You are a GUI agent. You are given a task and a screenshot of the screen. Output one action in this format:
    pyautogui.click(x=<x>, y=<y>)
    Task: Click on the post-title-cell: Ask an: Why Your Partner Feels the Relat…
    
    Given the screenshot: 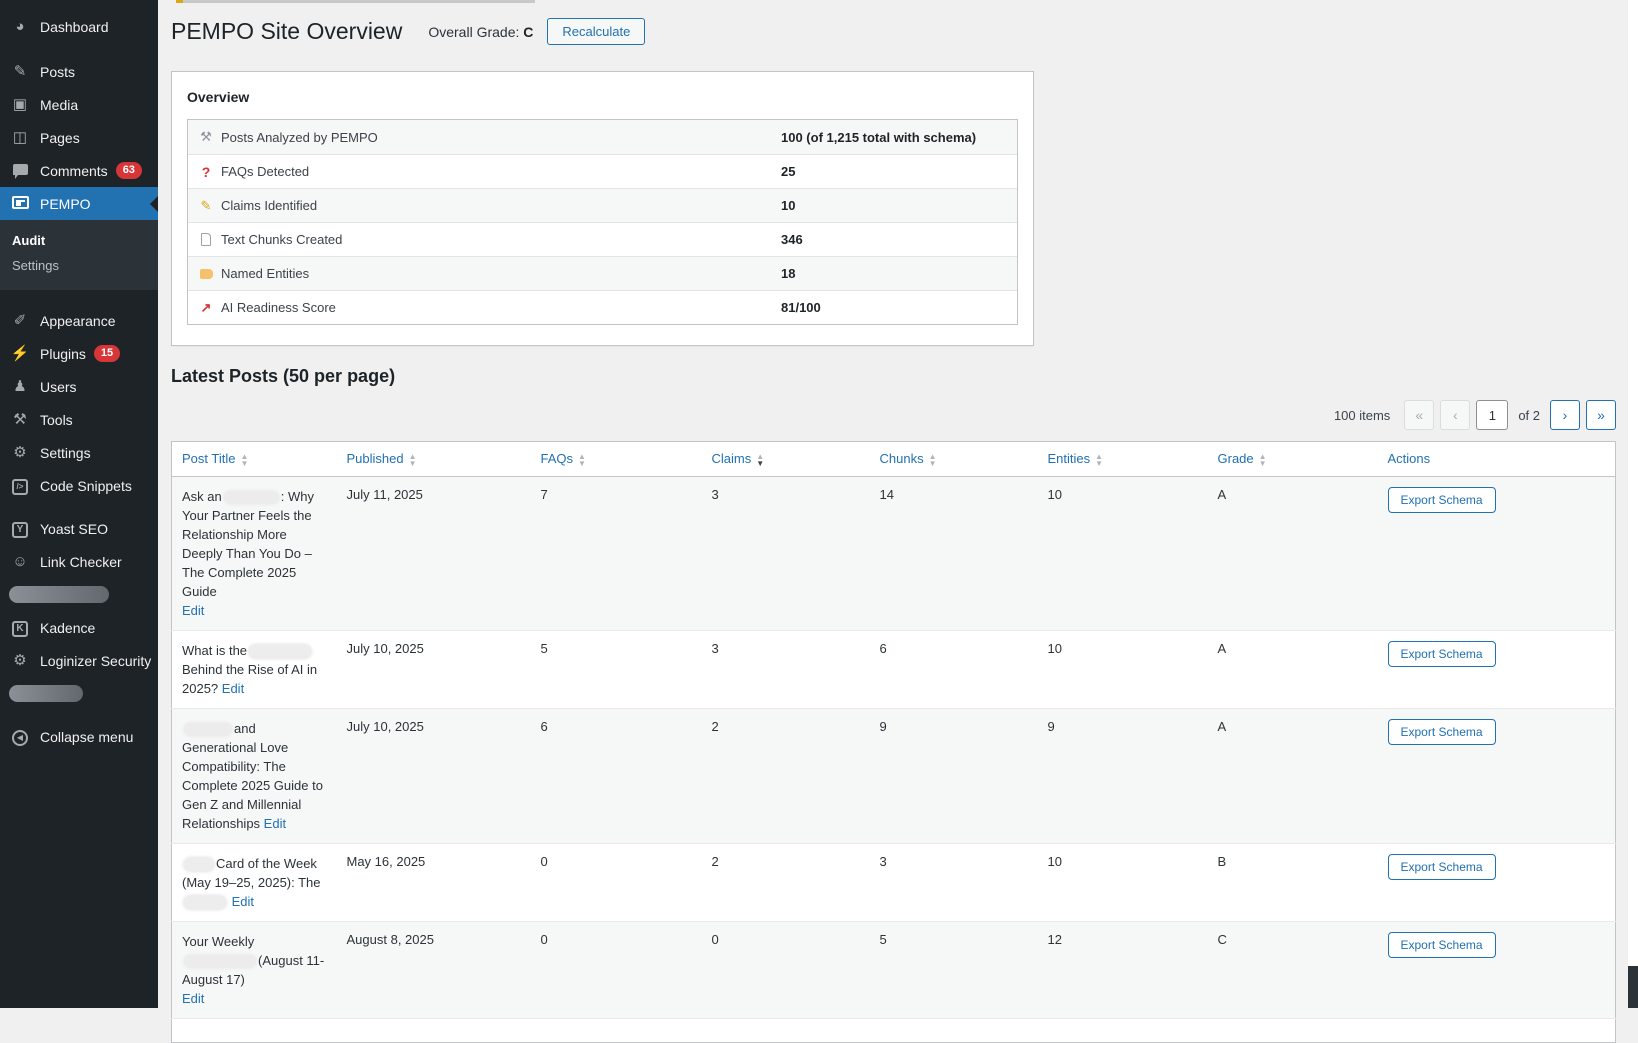 What is the action you would take?
    pyautogui.click(x=254, y=553)
    